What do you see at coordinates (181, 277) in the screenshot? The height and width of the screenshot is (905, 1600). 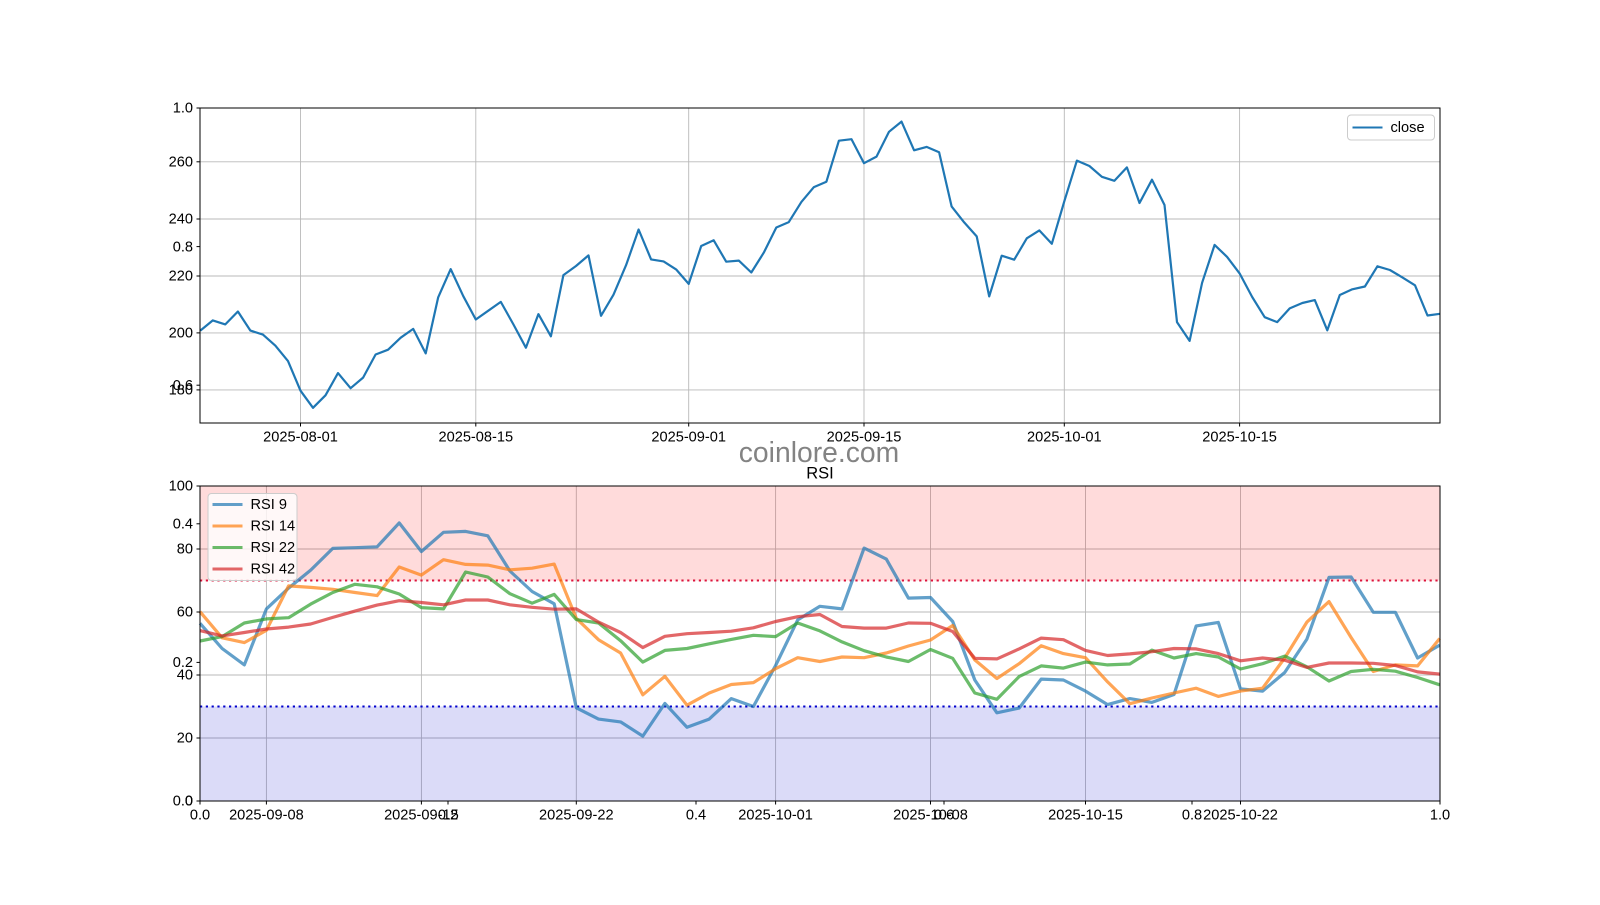 I see `svg-text: 220` at bounding box center [181, 277].